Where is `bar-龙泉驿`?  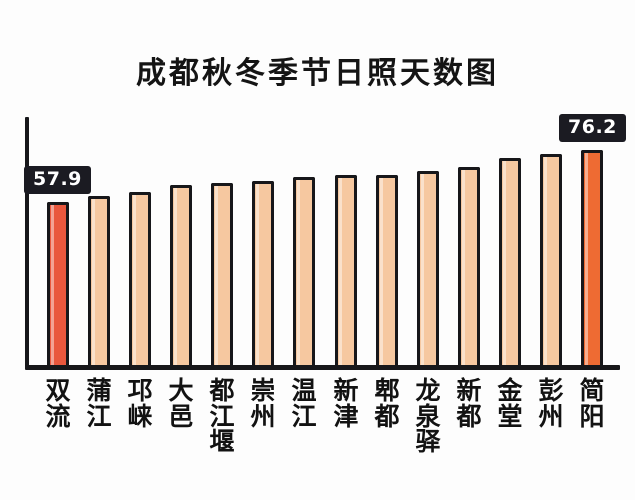
bar-龙泉驿 is located at coordinates (428, 268).